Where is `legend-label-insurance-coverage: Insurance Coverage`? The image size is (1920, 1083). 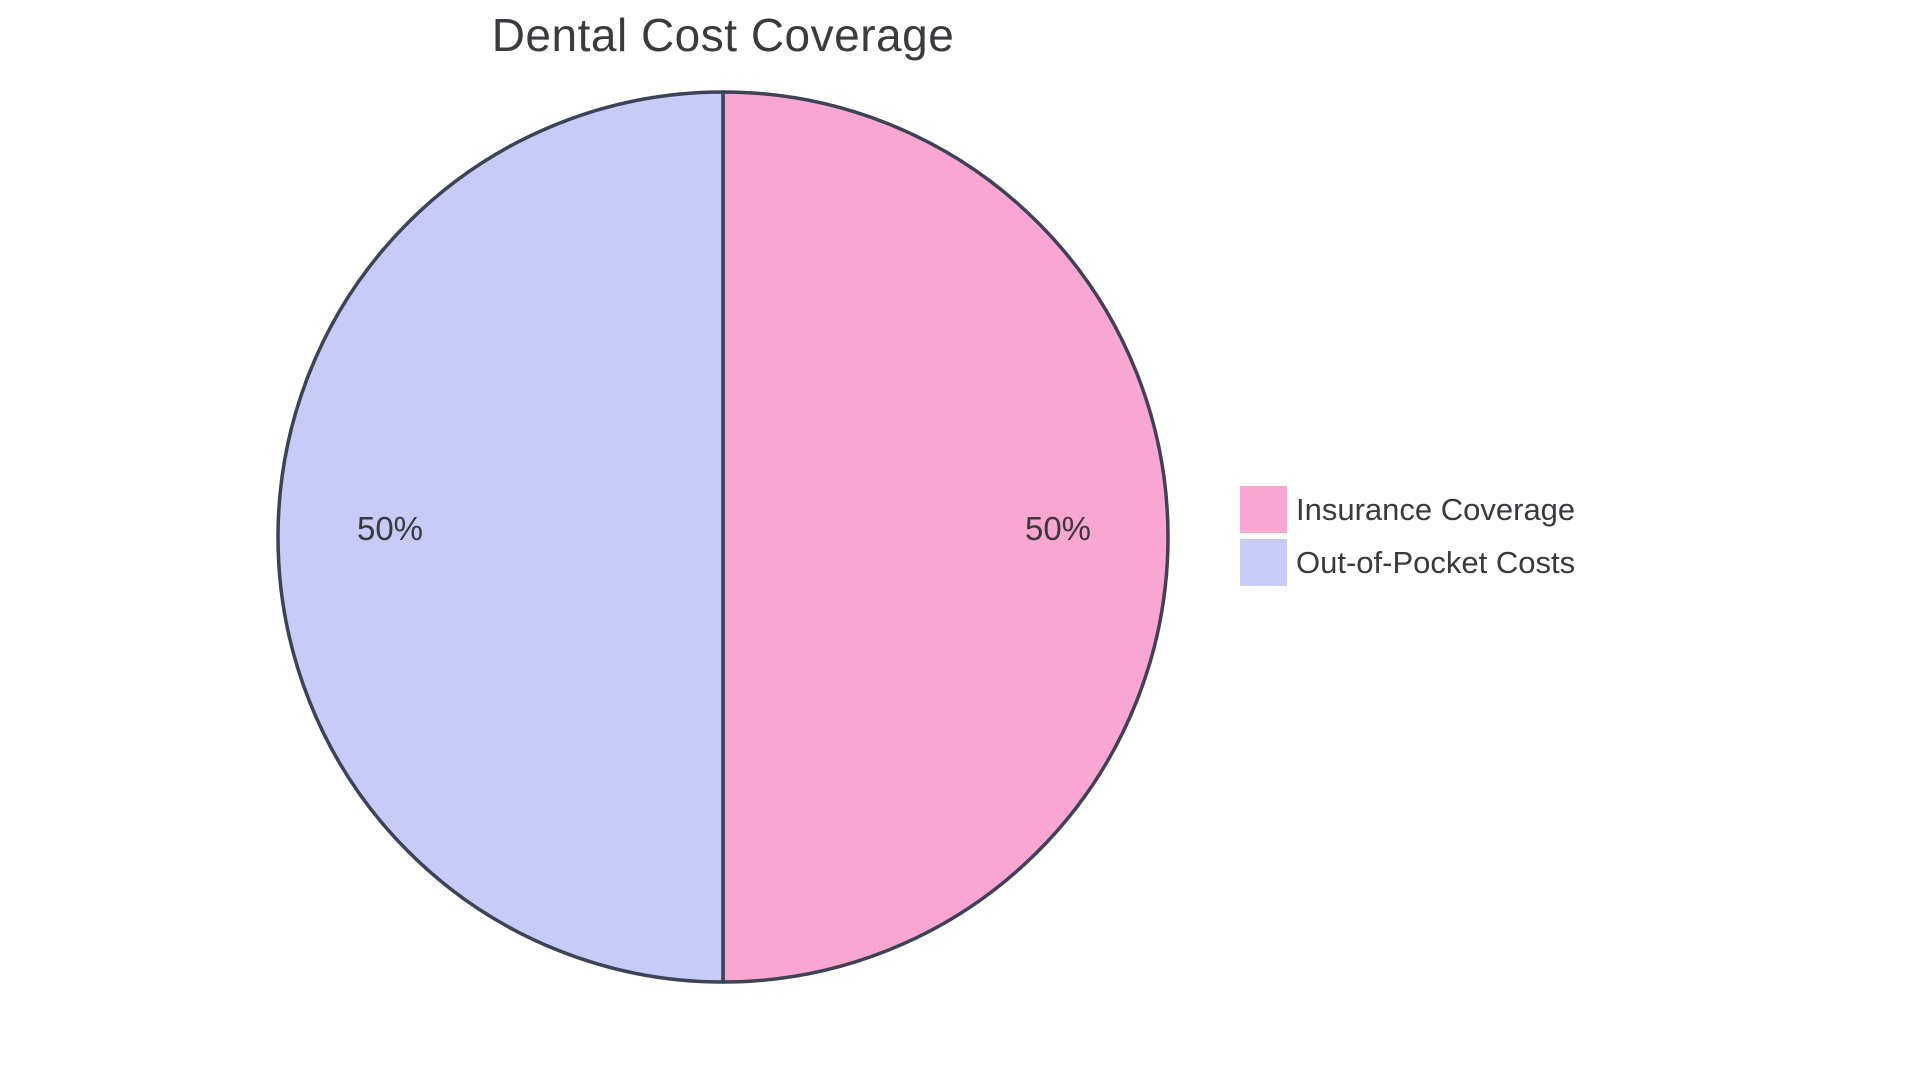 legend-label-insurance-coverage: Insurance Coverage is located at coordinates (1436, 509).